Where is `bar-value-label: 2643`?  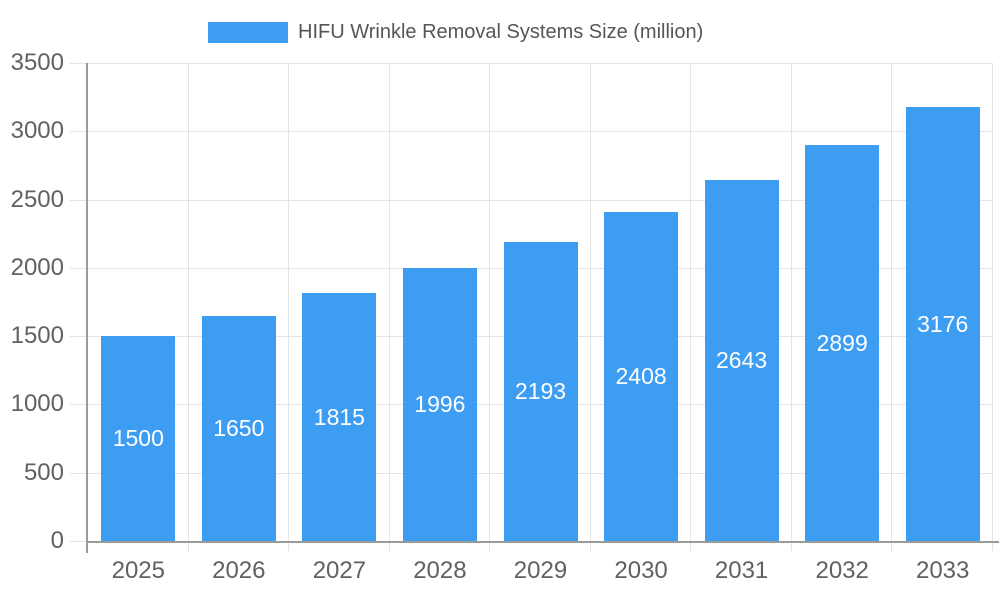 bar-value-label: 2643 is located at coordinates (742, 360).